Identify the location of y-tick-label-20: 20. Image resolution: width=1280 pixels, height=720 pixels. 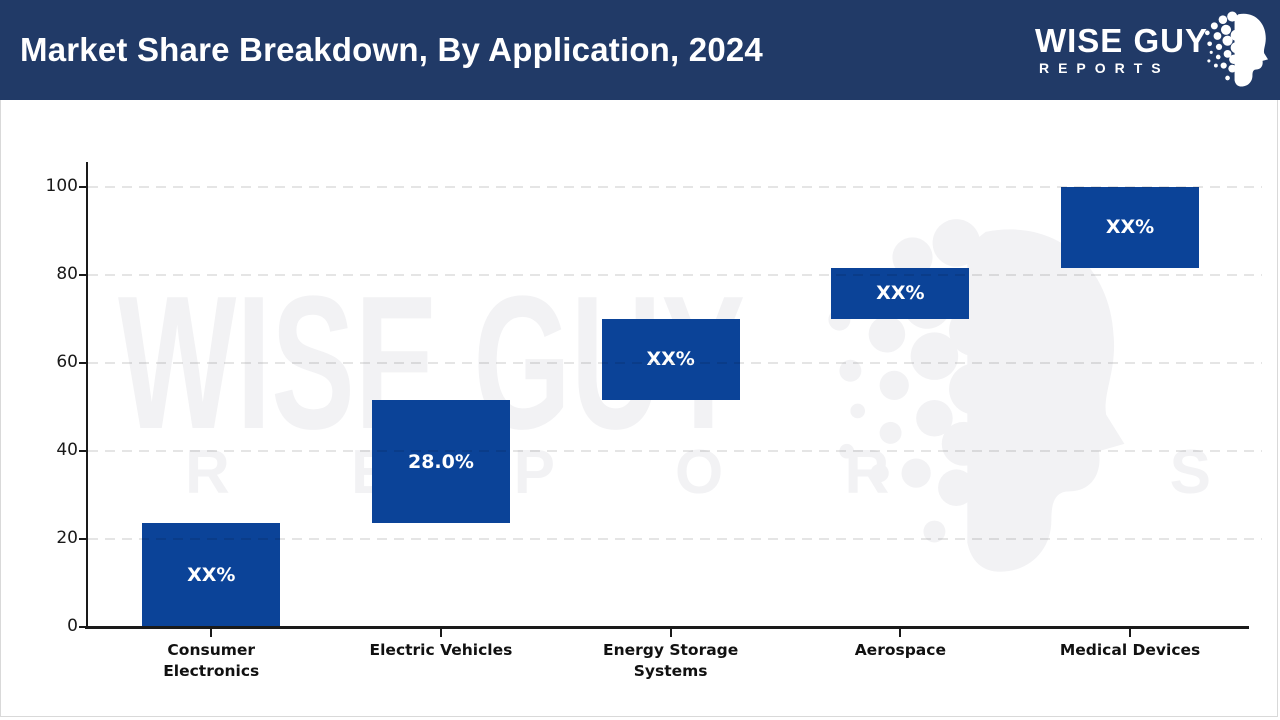
(67, 537).